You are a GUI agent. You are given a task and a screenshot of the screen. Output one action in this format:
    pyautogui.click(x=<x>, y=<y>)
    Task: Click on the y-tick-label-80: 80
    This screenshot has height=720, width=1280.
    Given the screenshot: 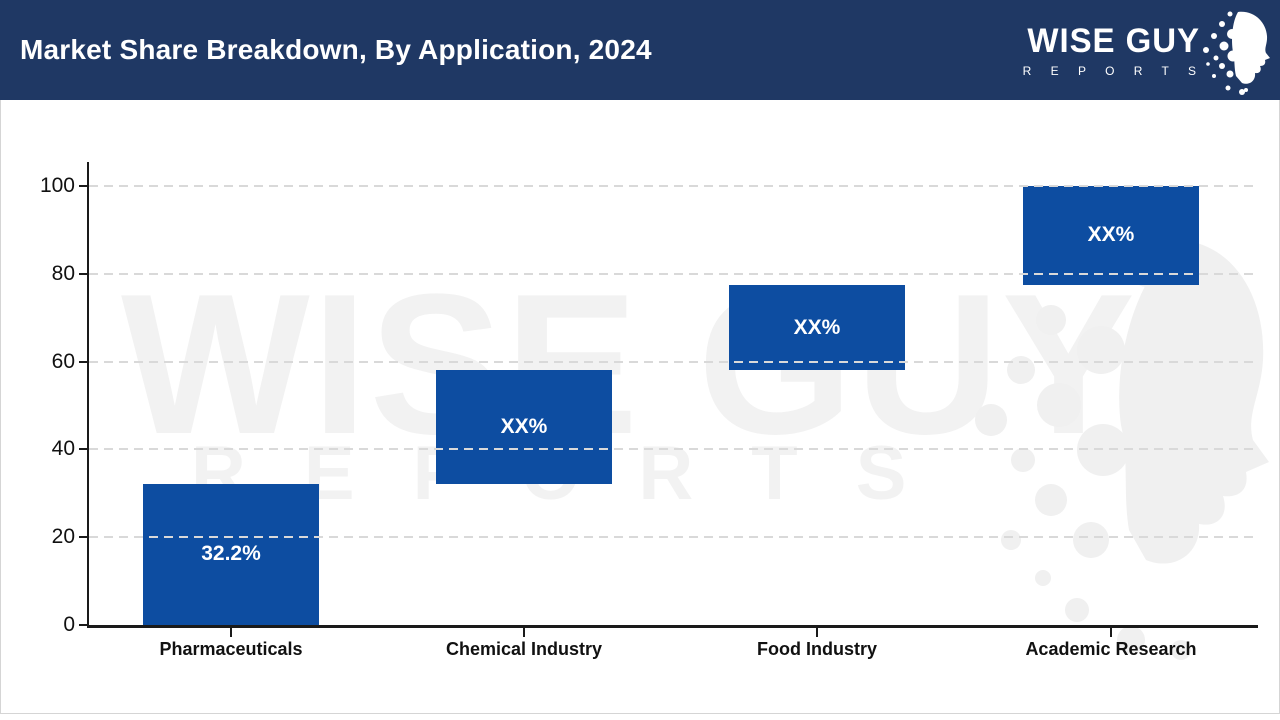 What is the action you would take?
    pyautogui.click(x=63, y=273)
    